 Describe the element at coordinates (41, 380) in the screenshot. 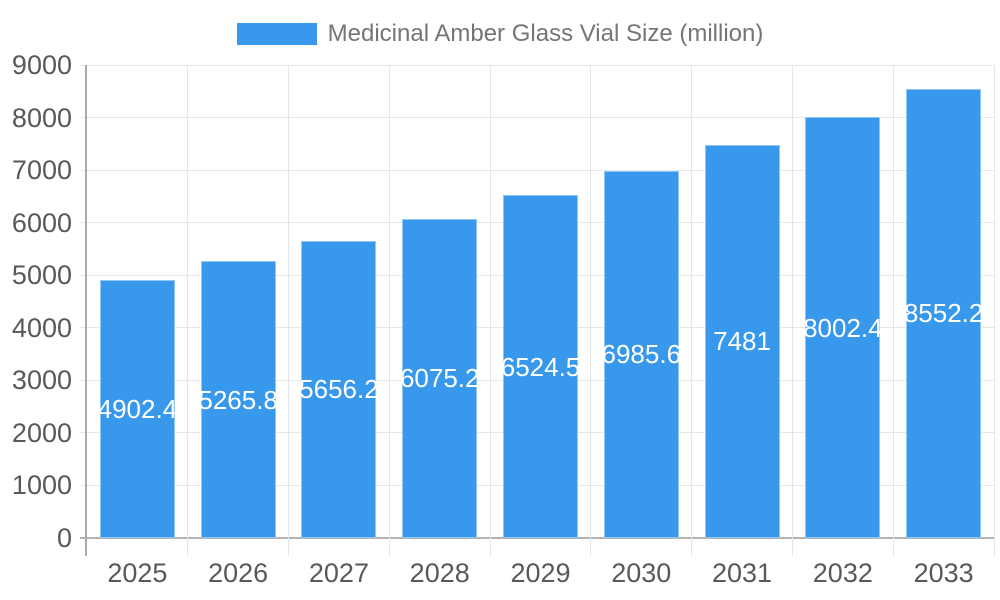

I see `y-tick-label-3000: 3000` at that location.